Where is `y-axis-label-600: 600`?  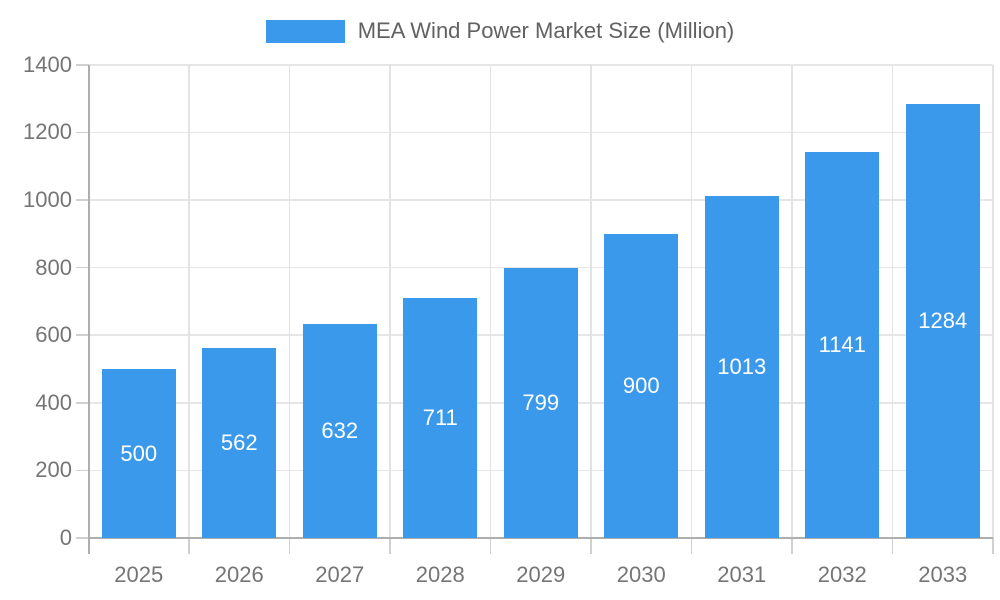 y-axis-label-600: 600 is located at coordinates (53, 335).